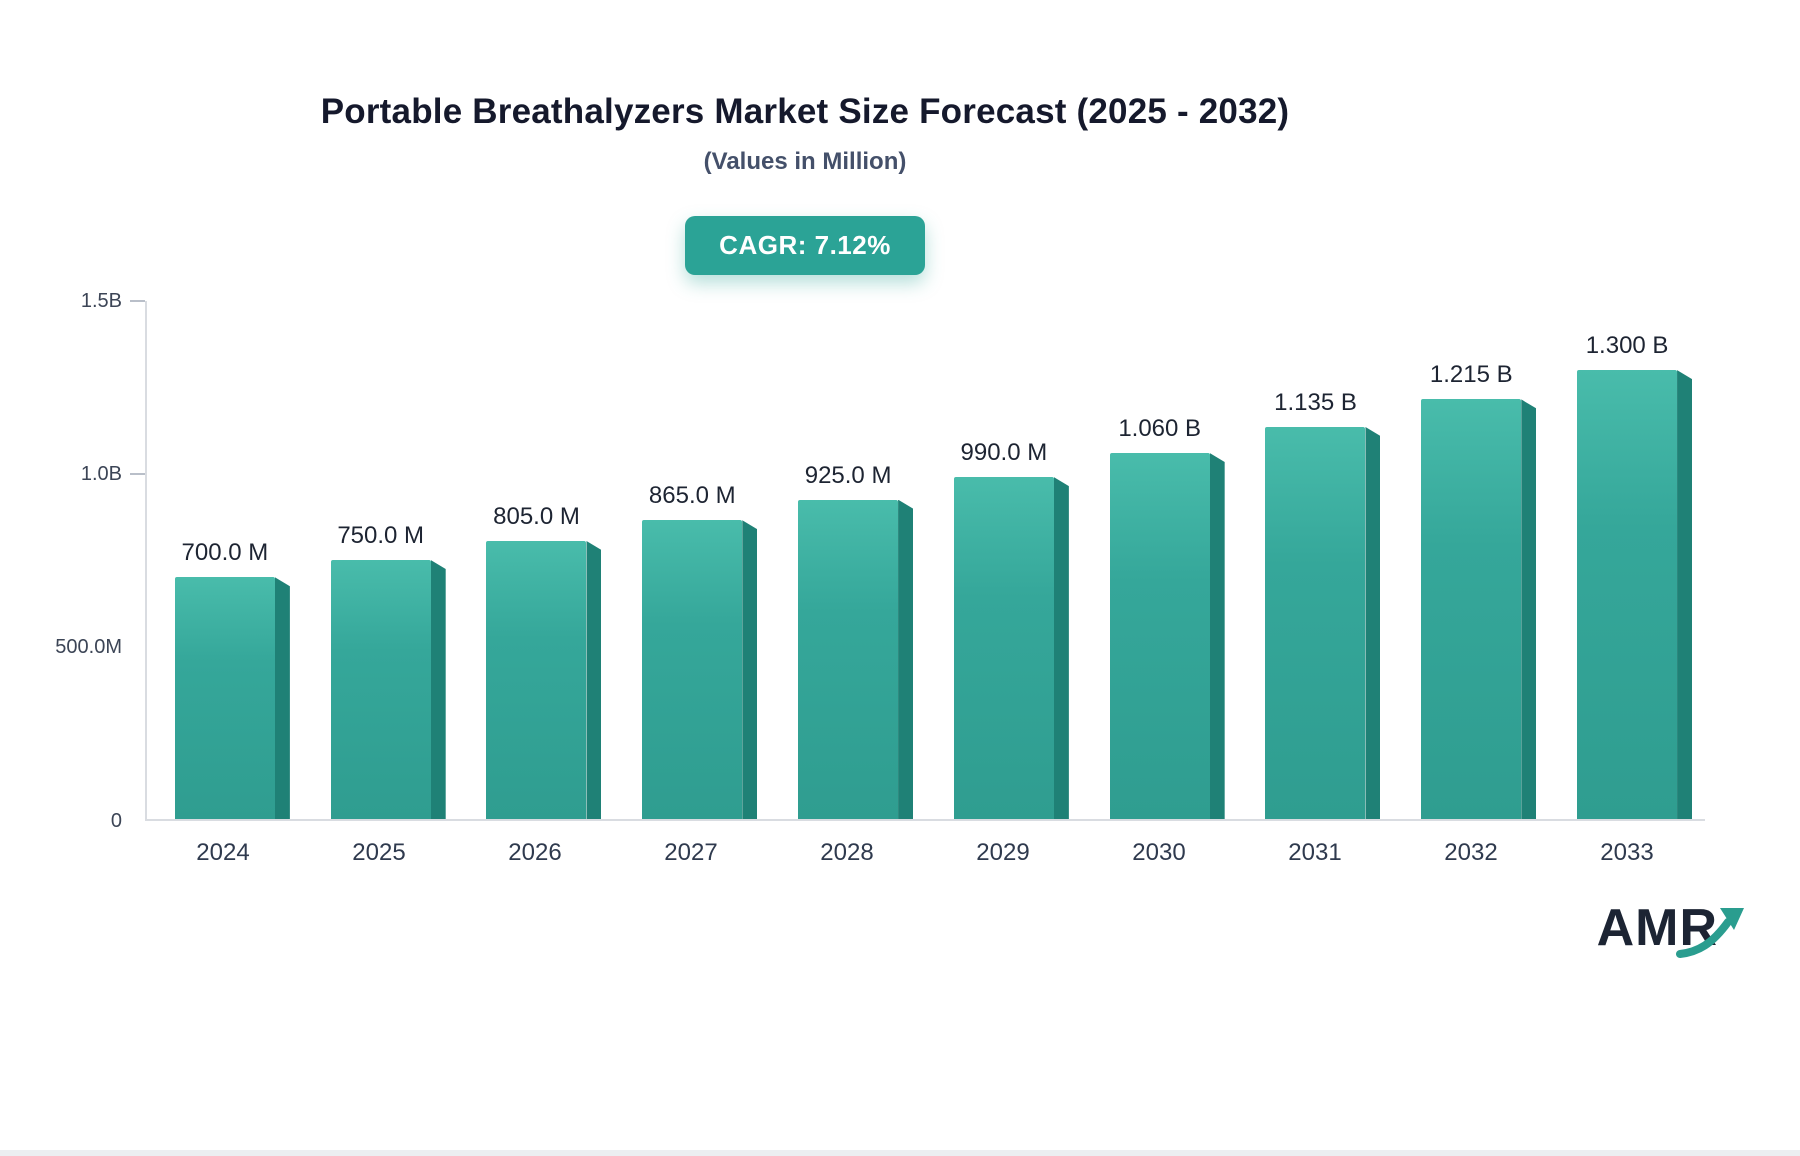 The image size is (1800, 1156). Describe the element at coordinates (536, 517) in the screenshot. I see `bar-value-label: 805.0 M` at that location.